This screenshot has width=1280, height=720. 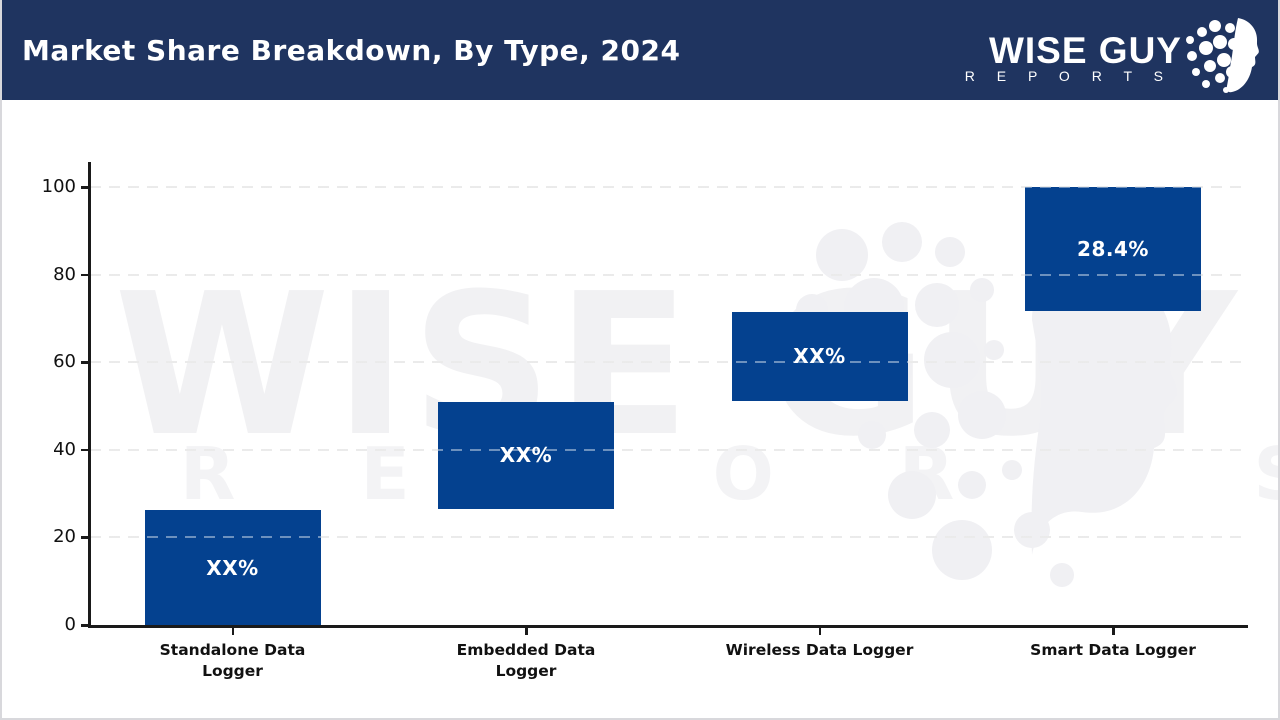 I want to click on y-tick-label-80: 80, so click(x=64, y=274).